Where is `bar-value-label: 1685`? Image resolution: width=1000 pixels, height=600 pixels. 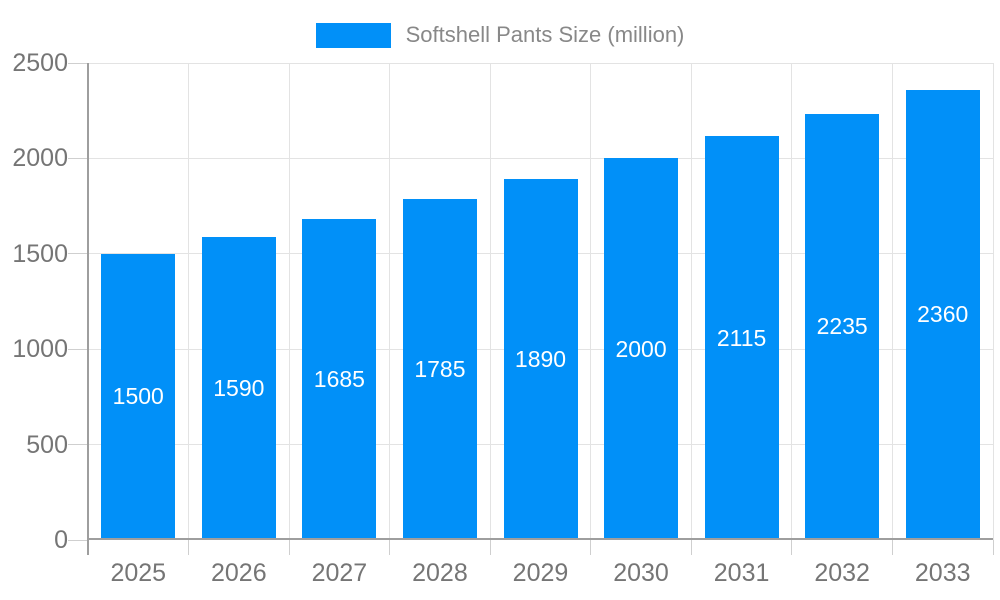
bar-value-label: 1685 is located at coordinates (339, 378).